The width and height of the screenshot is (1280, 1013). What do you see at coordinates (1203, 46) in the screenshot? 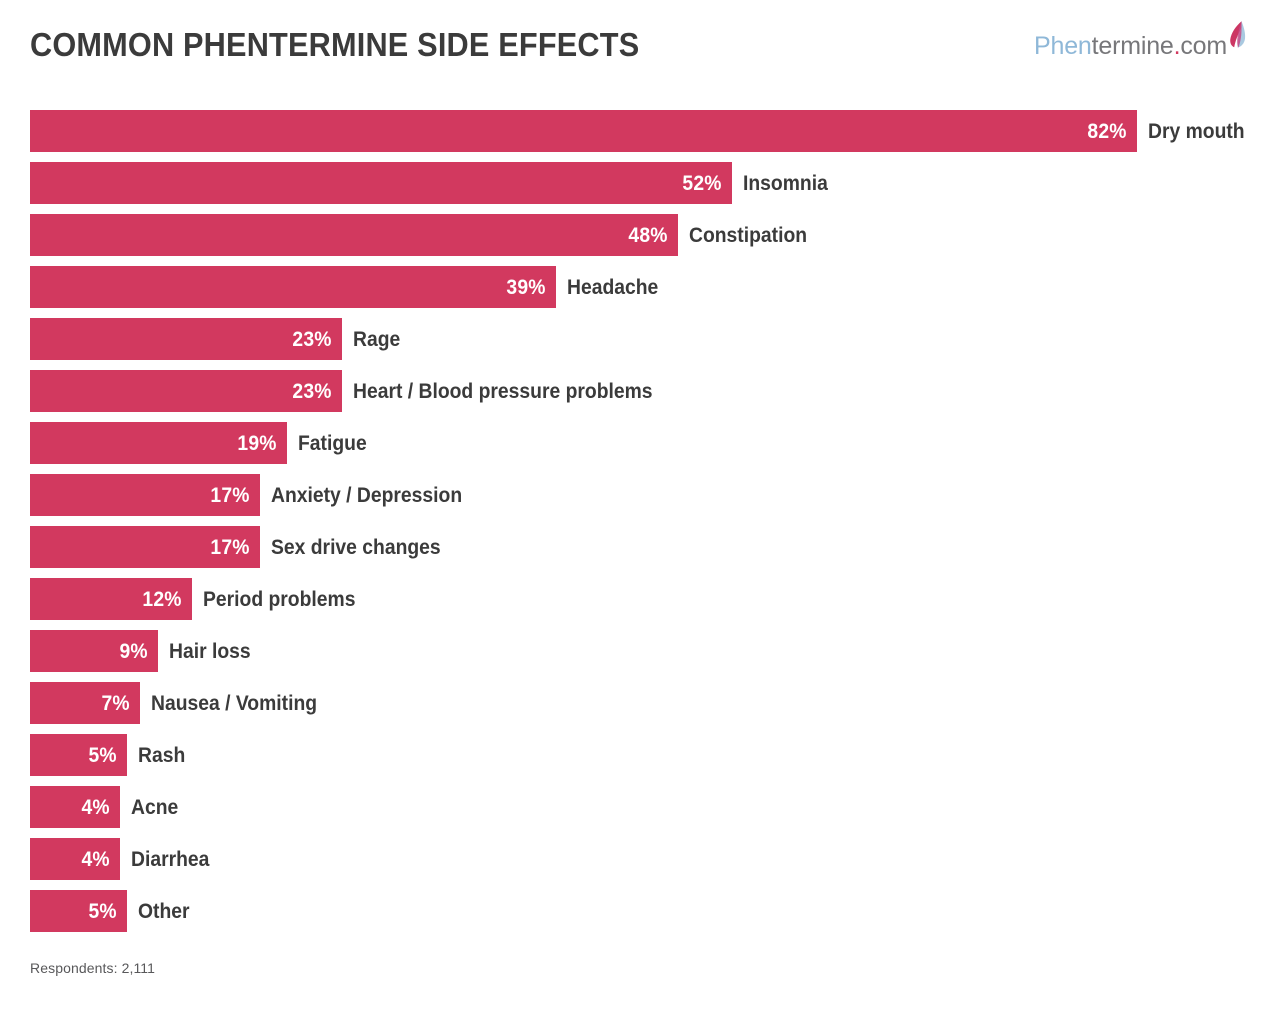
I see `brand-text-com: com` at bounding box center [1203, 46].